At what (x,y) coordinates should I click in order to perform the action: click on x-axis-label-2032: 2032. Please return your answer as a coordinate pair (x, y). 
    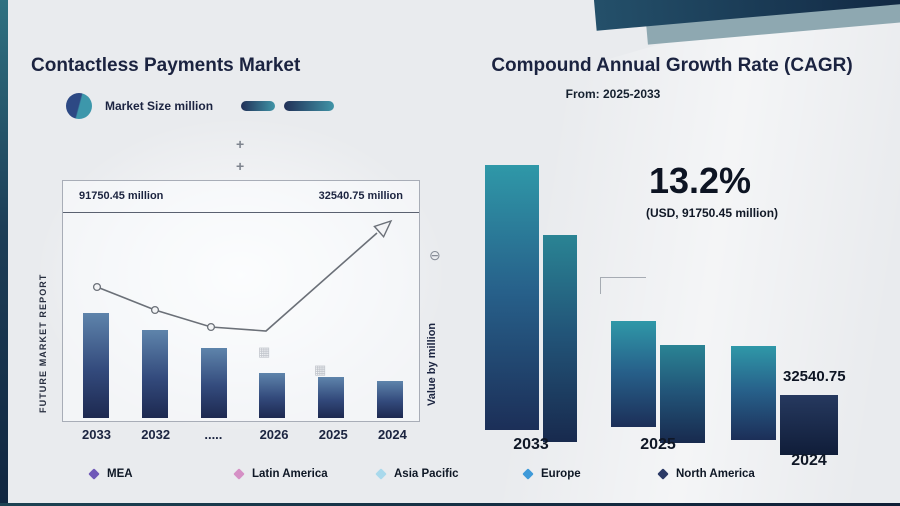
    Looking at the image, I should click on (156, 434).